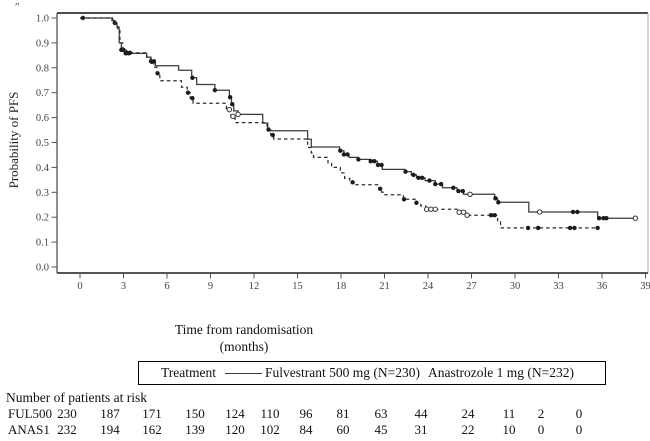  Describe the element at coordinates (42, 268) in the screenshot. I see `y-tick-label: 0.0` at that location.